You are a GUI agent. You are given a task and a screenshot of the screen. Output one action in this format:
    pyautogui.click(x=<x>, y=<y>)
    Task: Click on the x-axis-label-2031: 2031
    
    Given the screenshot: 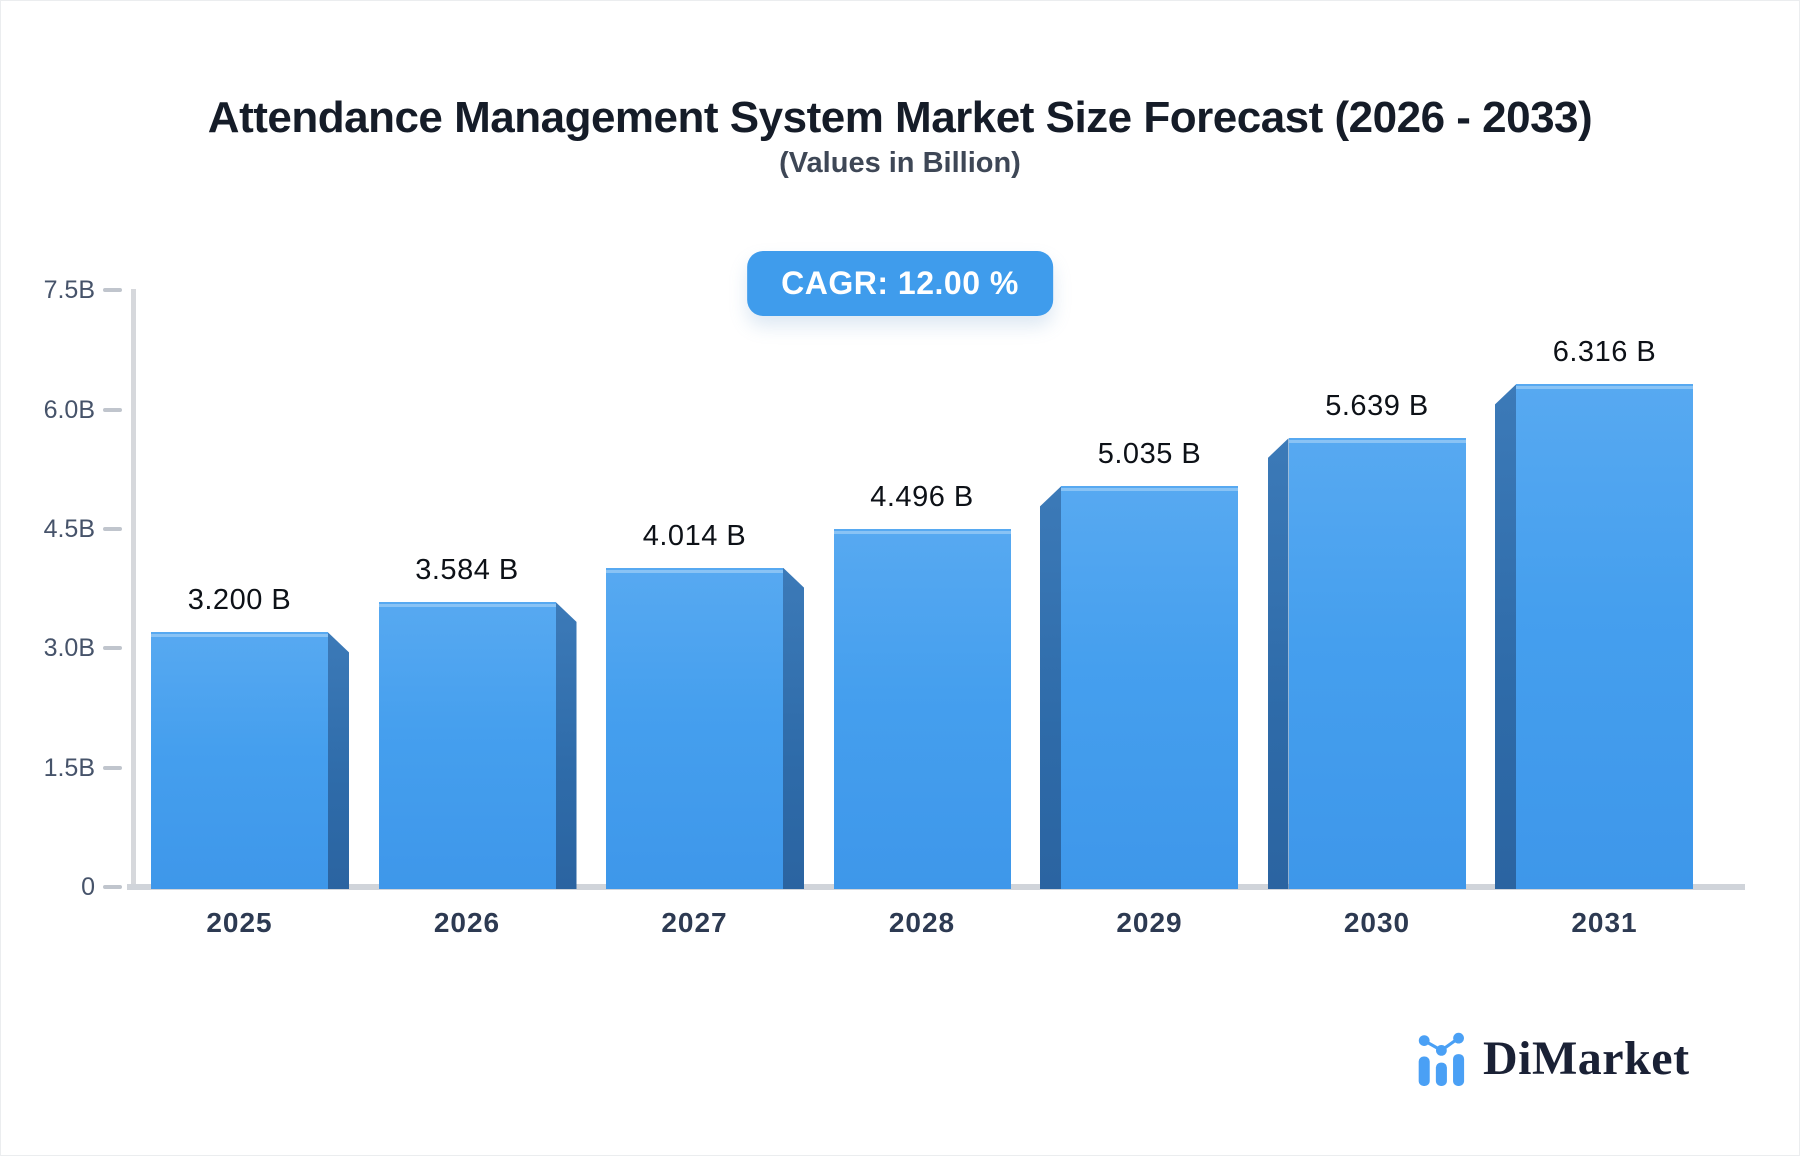 What is the action you would take?
    pyautogui.click(x=1604, y=922)
    